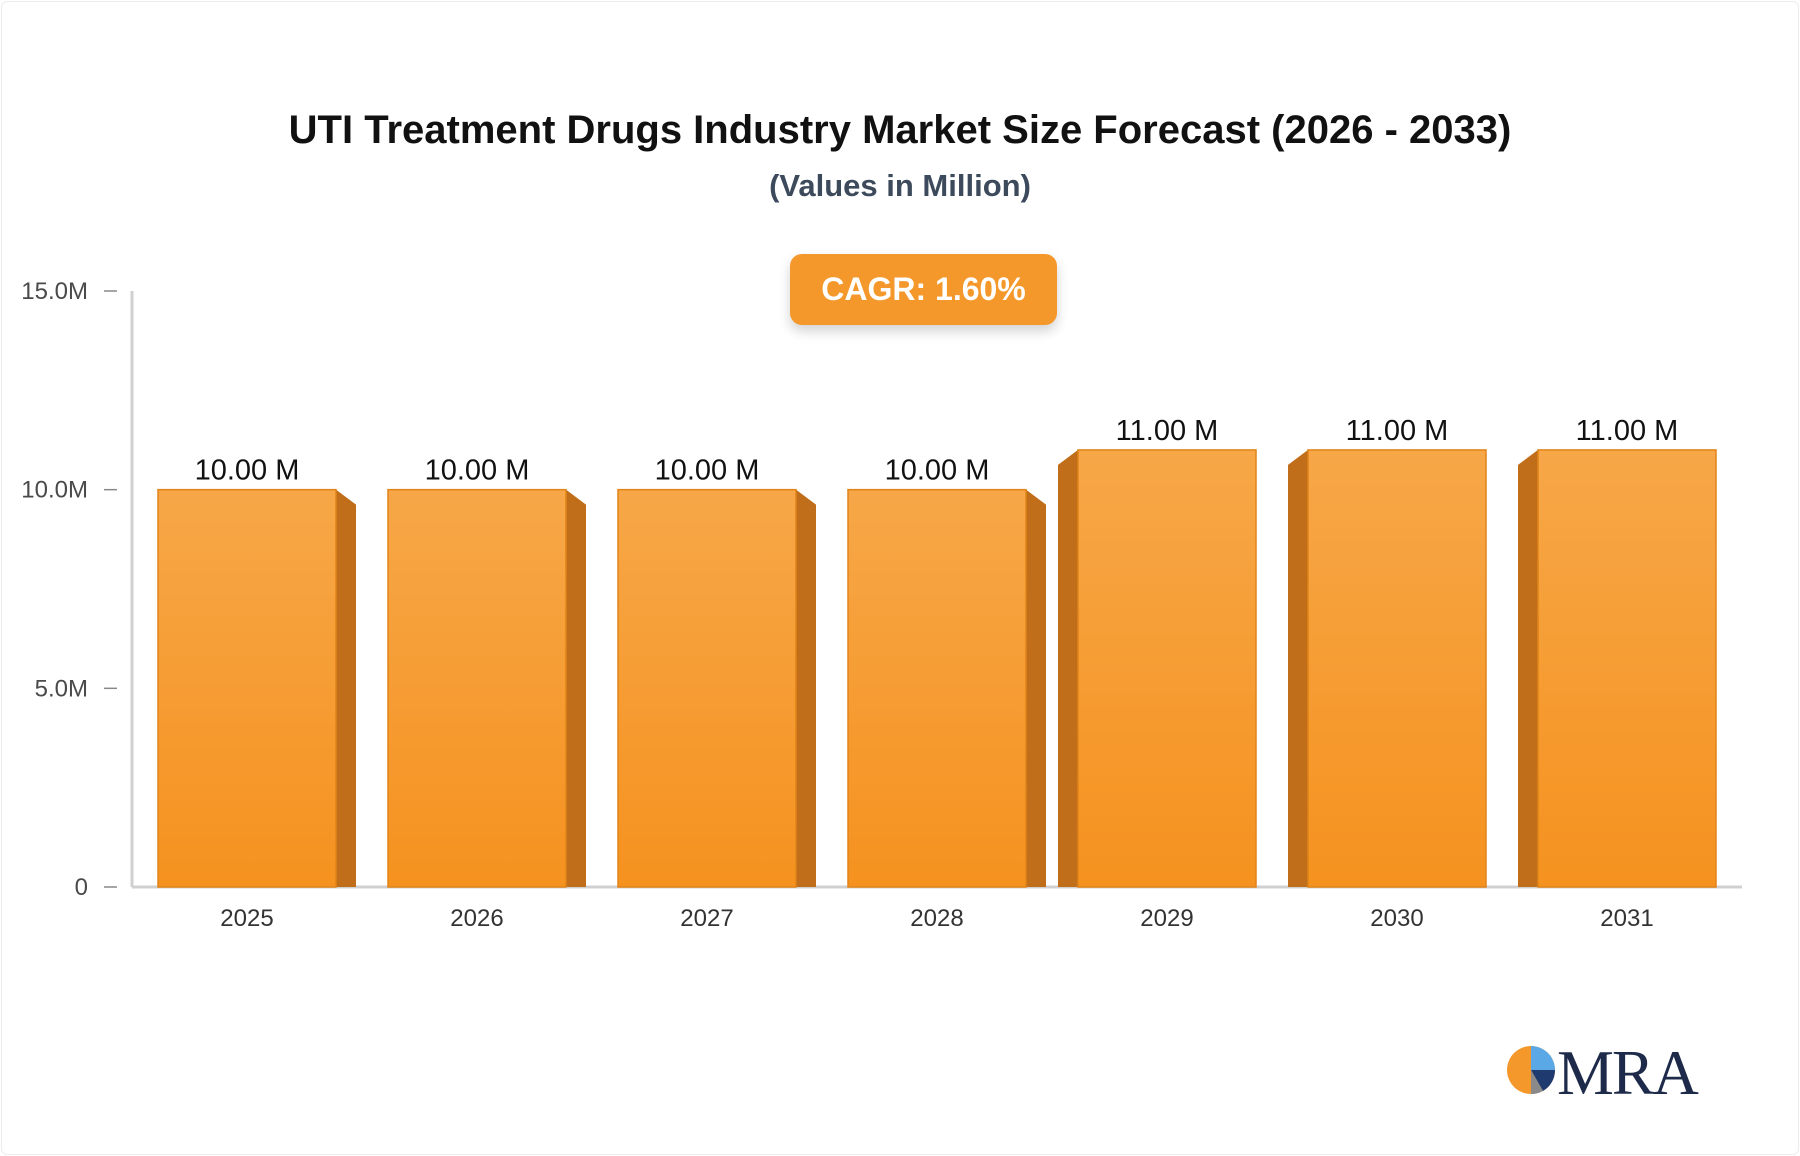 Image resolution: width=1800 pixels, height=1156 pixels. I want to click on bar-2025, so click(247, 688).